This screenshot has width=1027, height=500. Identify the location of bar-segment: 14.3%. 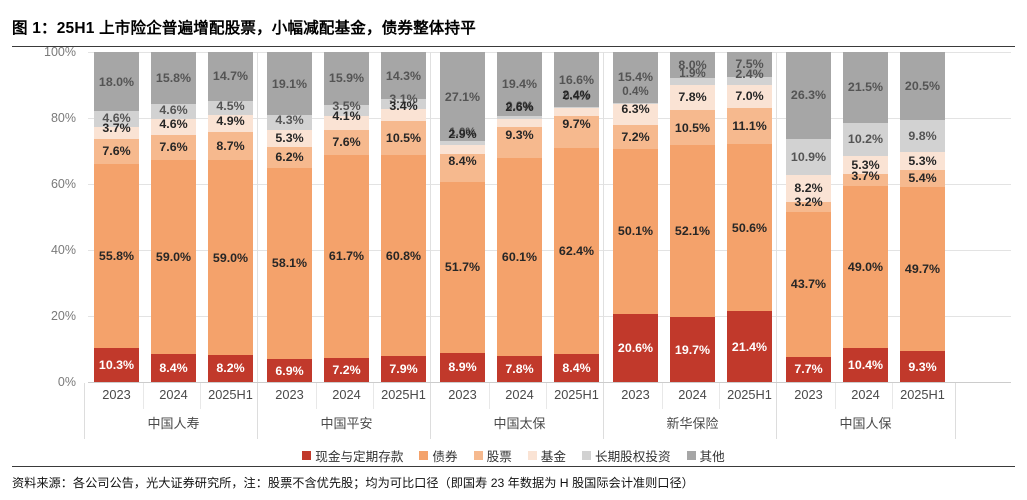
(403, 76).